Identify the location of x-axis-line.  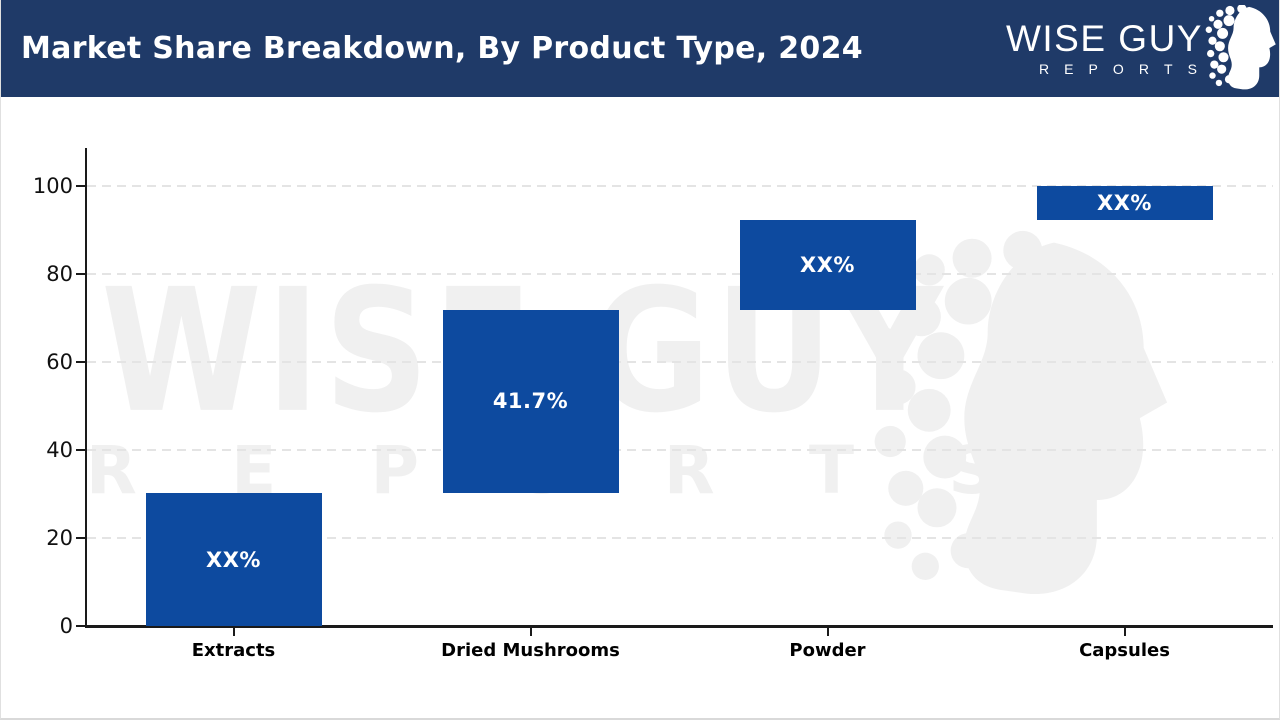
(679, 626).